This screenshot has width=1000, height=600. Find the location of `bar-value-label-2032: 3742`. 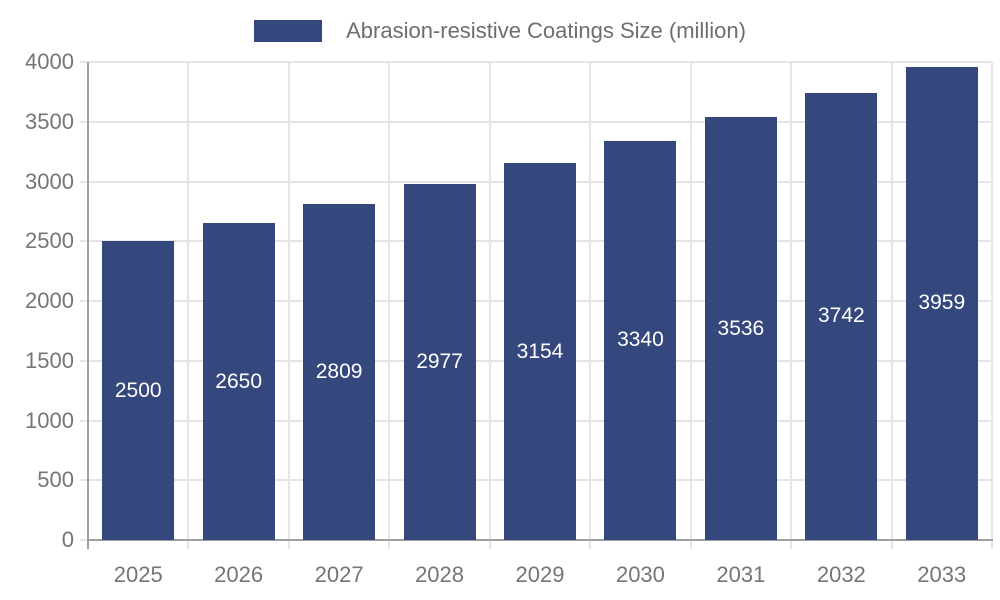

bar-value-label-2032: 3742 is located at coordinates (841, 316).